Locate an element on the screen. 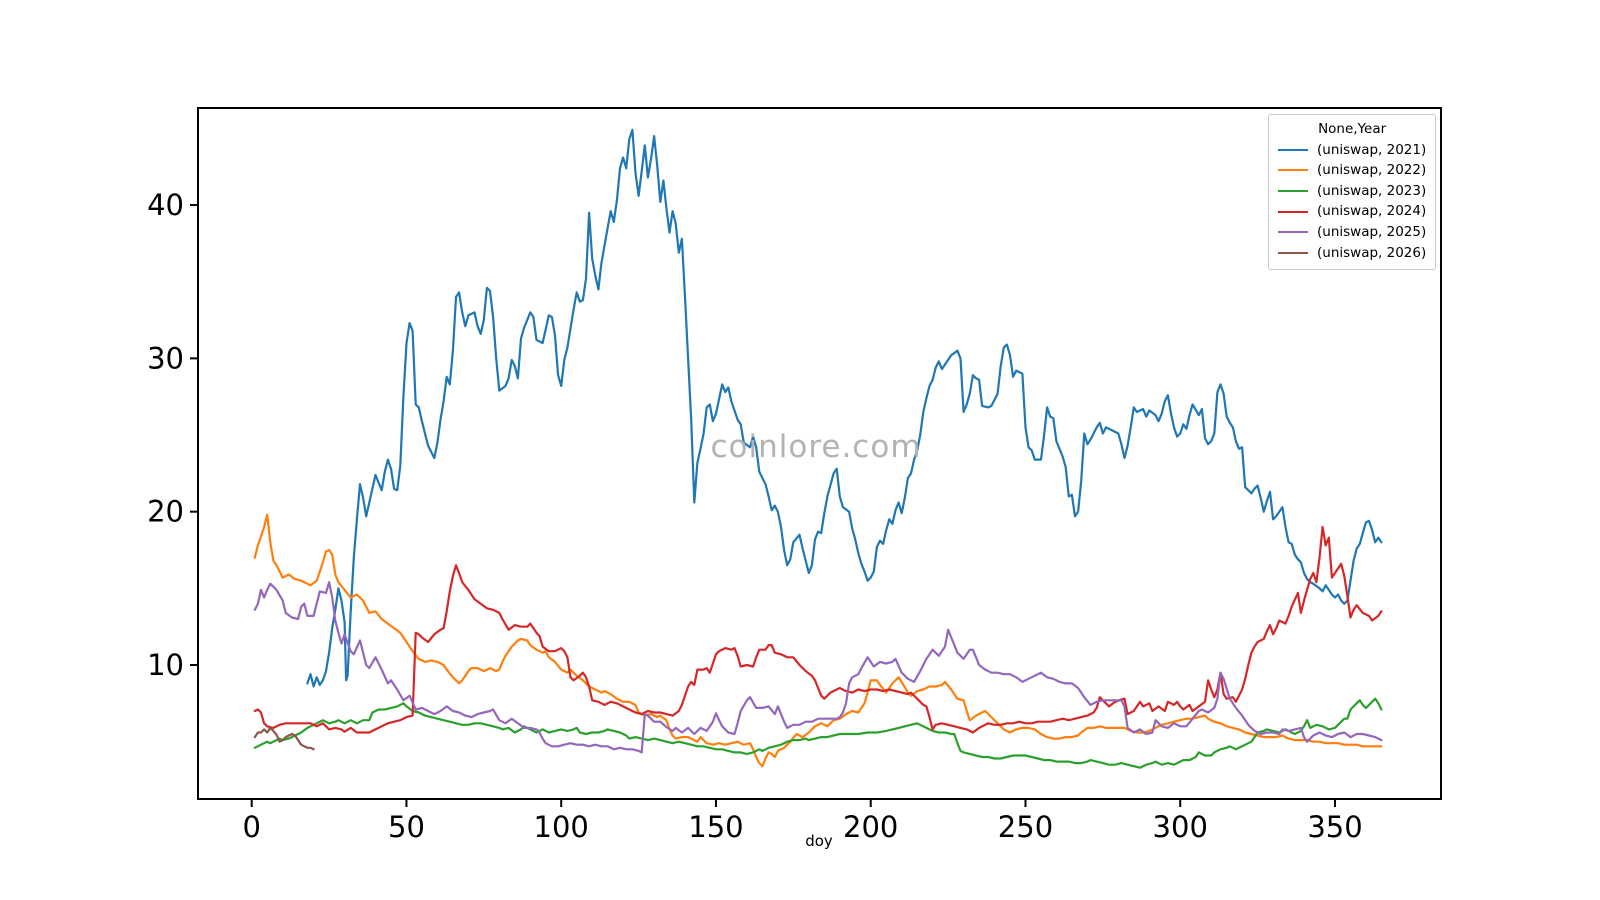 The height and width of the screenshot is (900, 1600). x-tick-label: 200 is located at coordinates (870, 827).